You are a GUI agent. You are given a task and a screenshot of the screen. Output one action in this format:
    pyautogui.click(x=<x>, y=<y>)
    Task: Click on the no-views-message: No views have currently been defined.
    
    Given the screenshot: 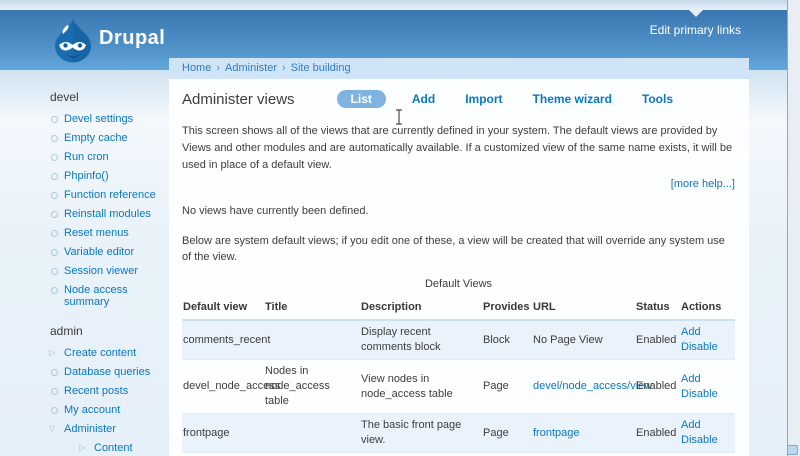 What is the action you would take?
    pyautogui.click(x=275, y=211)
    